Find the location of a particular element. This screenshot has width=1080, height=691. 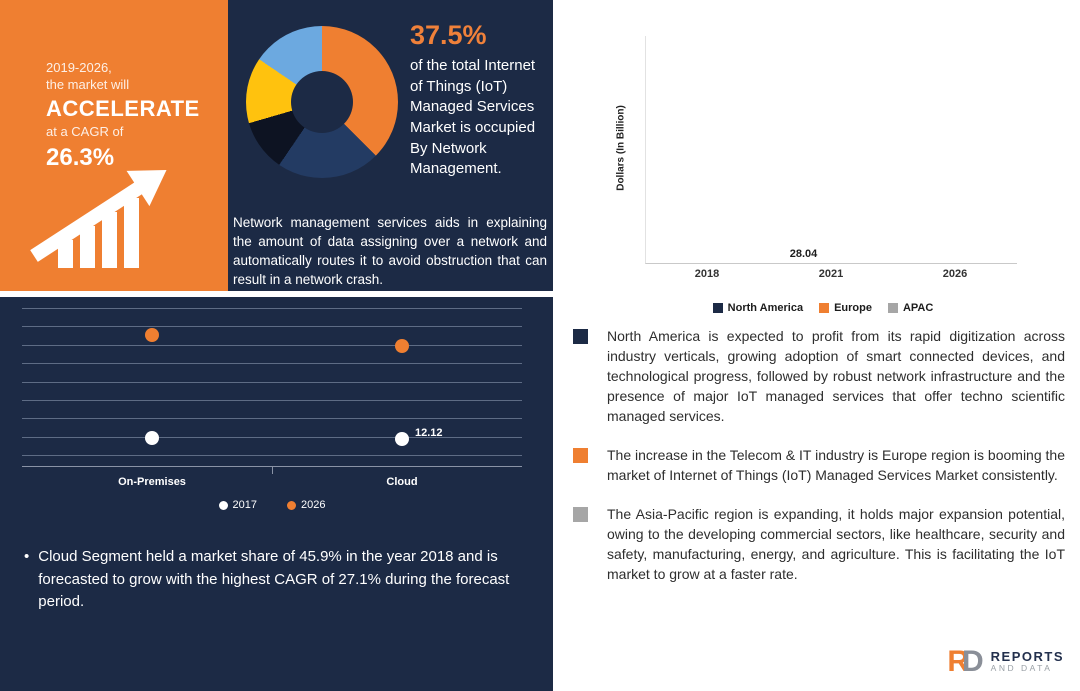

bar-legend-item: North America is located at coordinates (758, 308).